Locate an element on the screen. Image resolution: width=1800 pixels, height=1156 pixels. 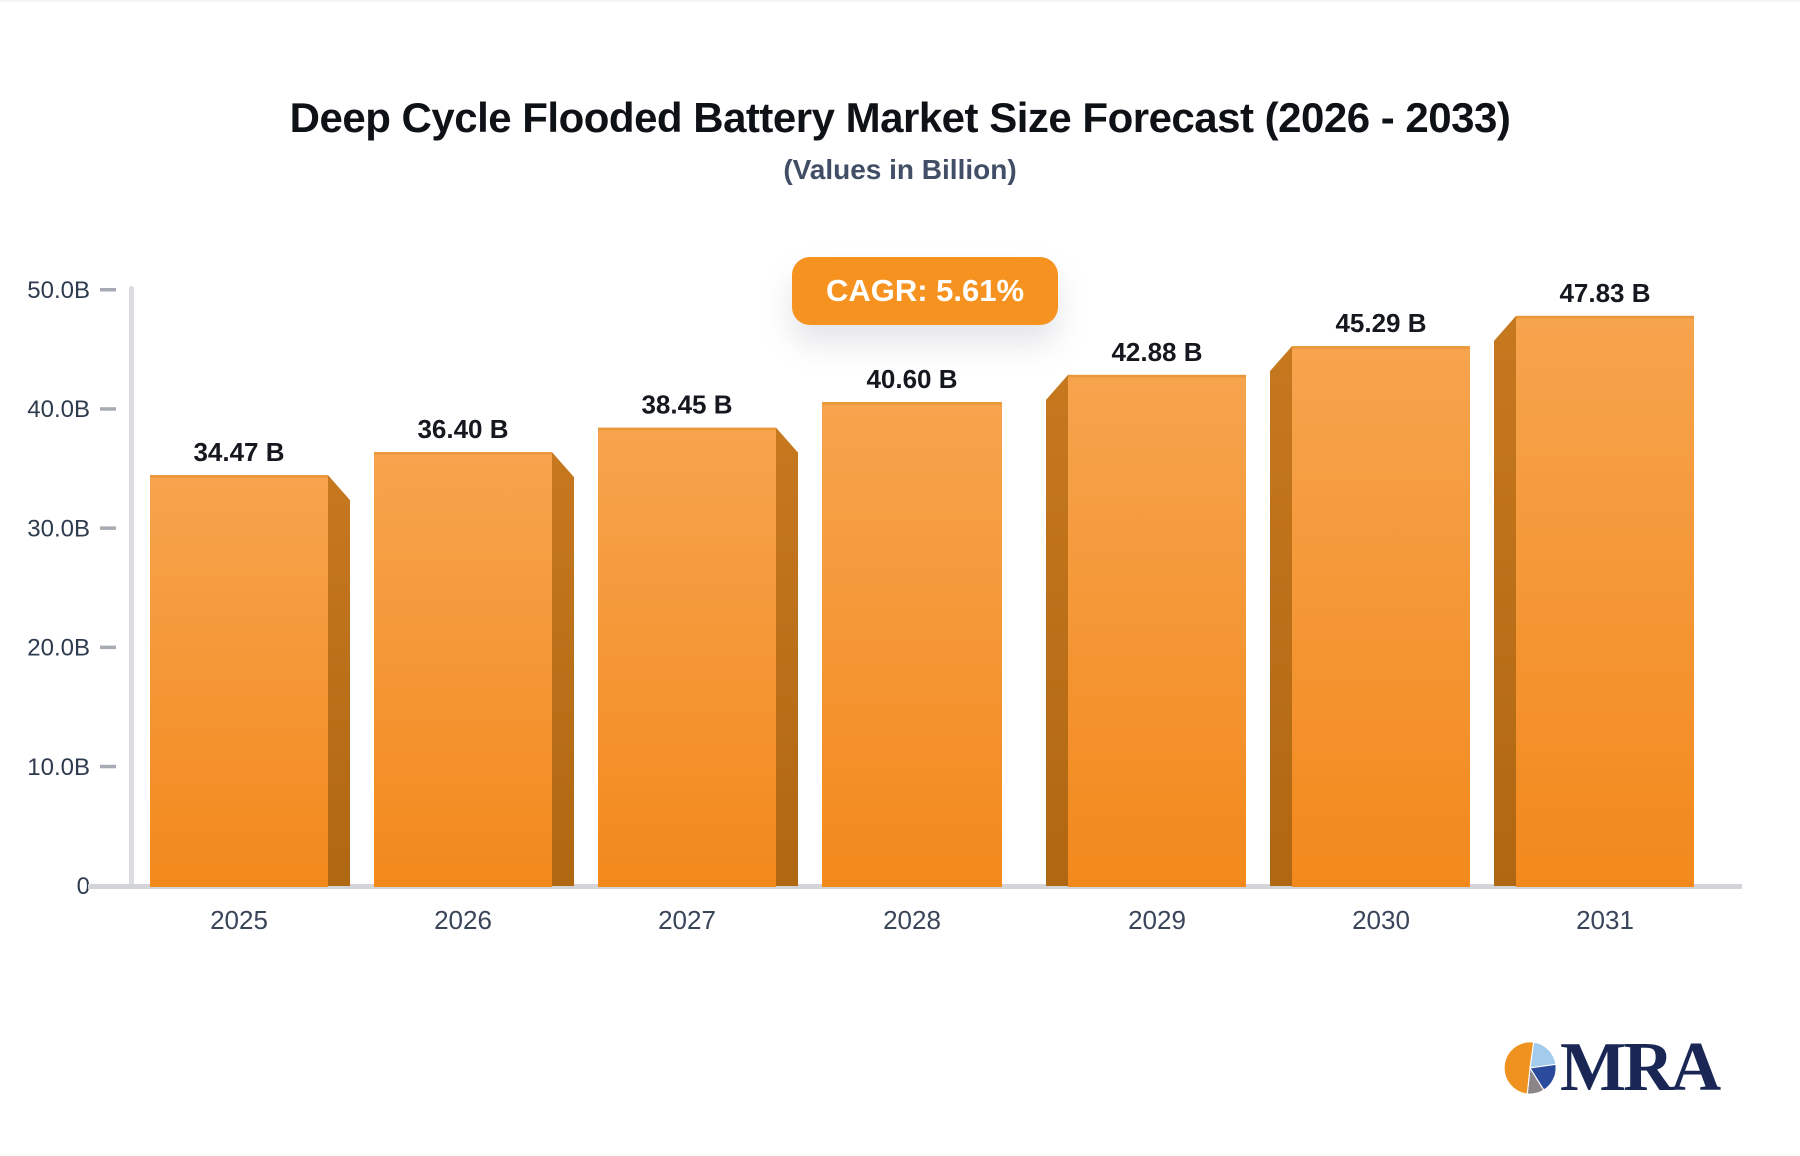
bar-2030: 45.29 B 2030 is located at coordinates (1370, 621).